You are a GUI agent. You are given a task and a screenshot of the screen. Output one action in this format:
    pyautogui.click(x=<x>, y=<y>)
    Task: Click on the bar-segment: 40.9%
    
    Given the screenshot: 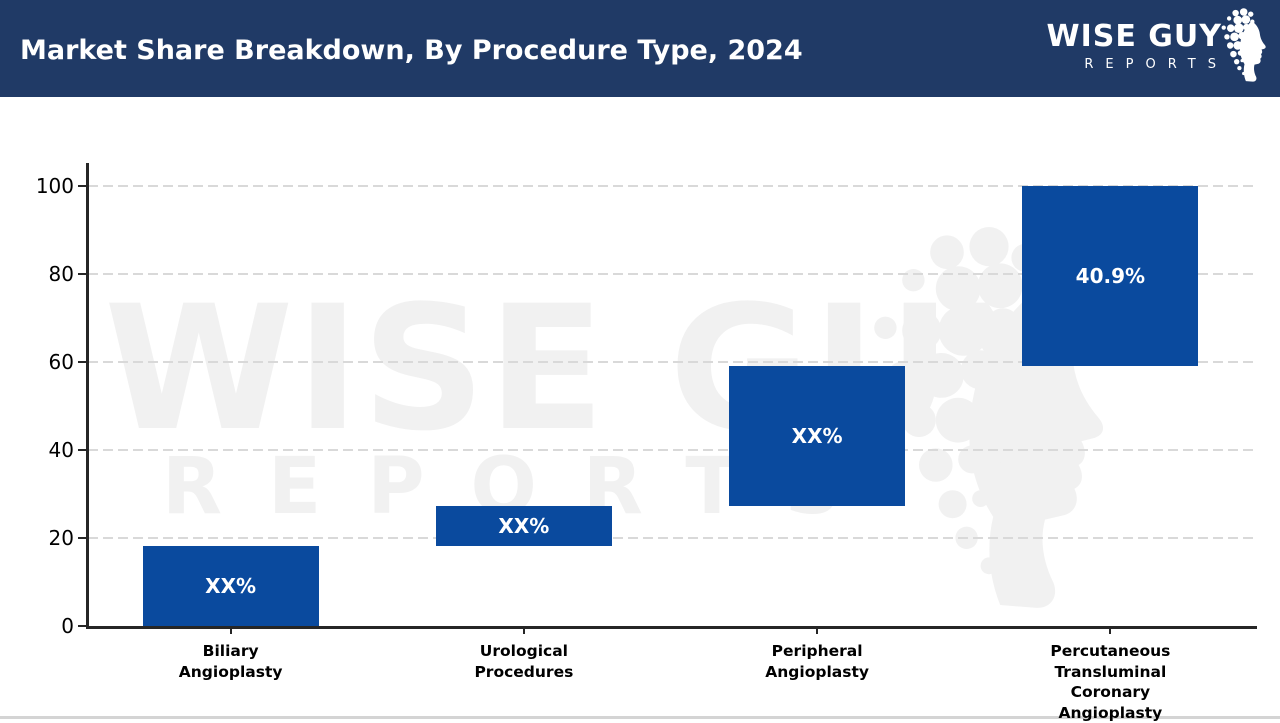 What is the action you would take?
    pyautogui.click(x=1110, y=276)
    